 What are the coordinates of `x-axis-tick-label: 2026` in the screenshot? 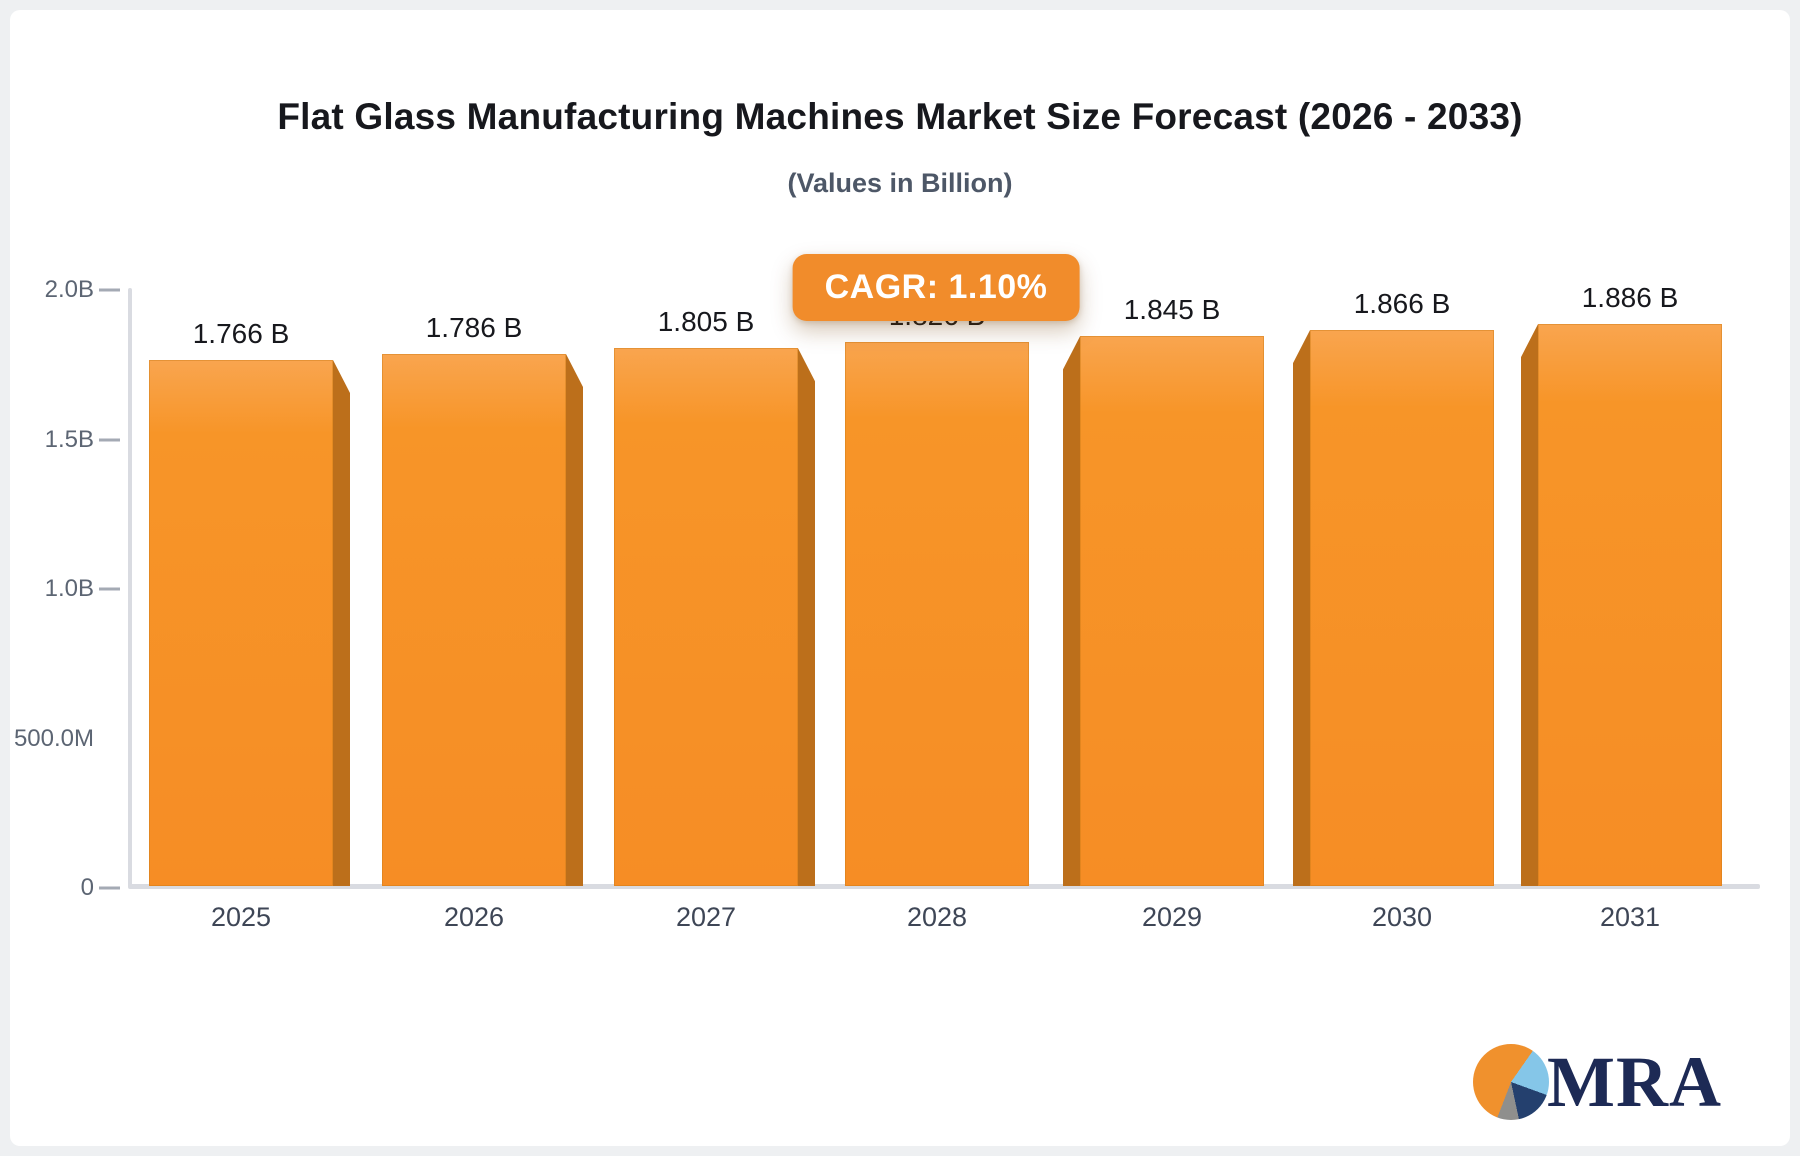 It's located at (474, 917).